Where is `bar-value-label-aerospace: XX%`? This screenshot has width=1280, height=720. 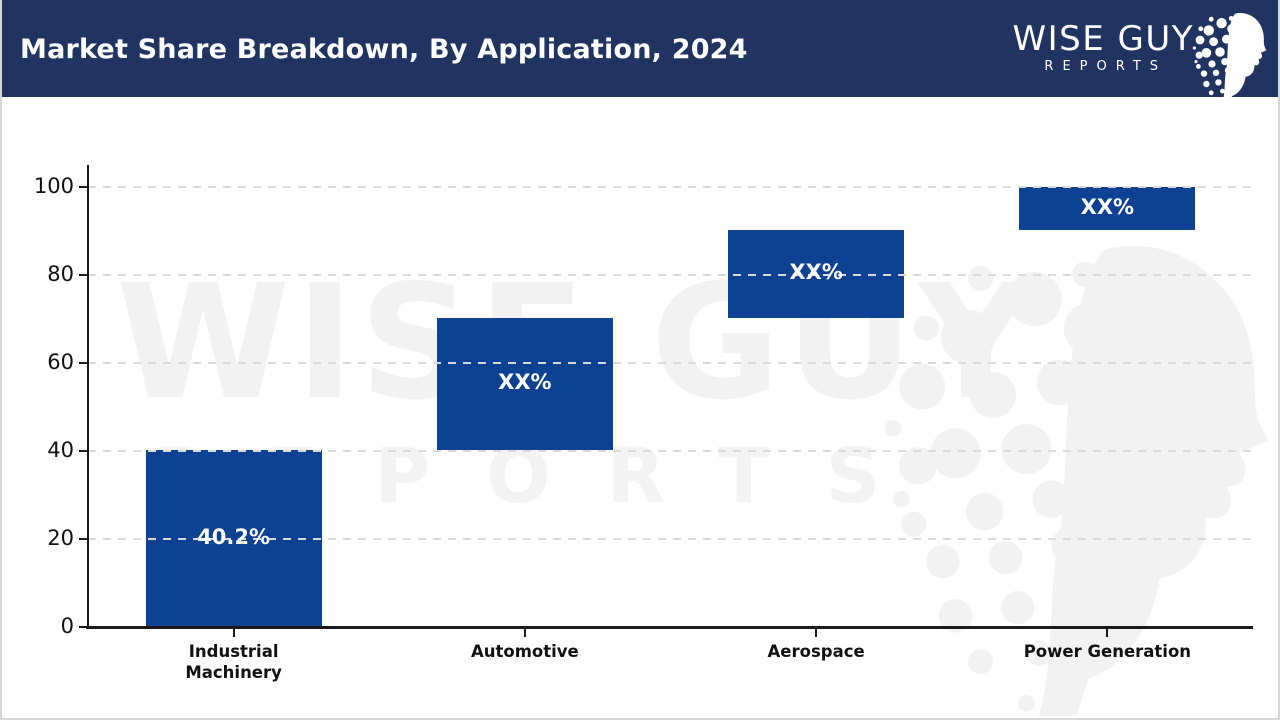 bar-value-label-aerospace: XX% is located at coordinates (816, 271).